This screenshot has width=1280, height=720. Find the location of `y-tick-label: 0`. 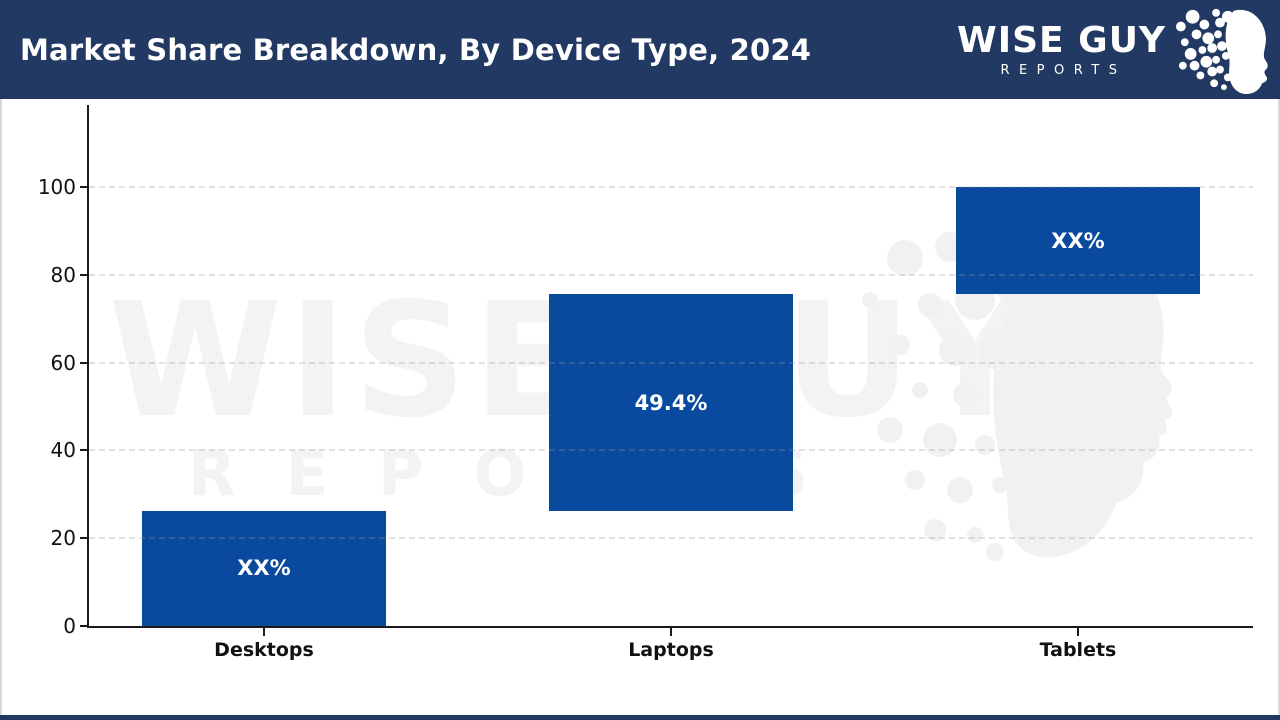

y-tick-label: 0 is located at coordinates (69, 626).